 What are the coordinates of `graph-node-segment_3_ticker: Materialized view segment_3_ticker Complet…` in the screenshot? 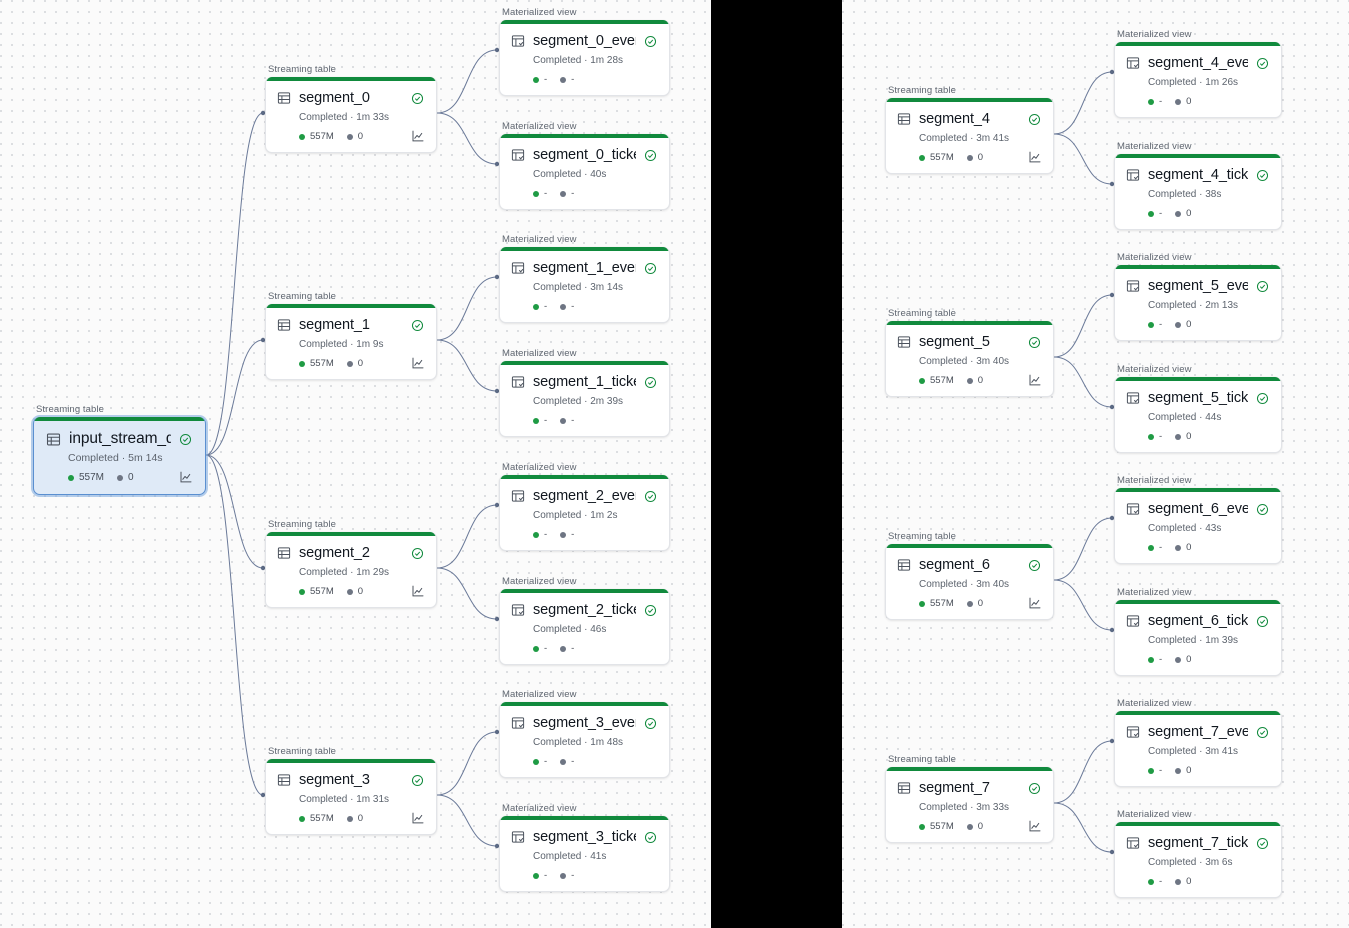 It's located at (584, 847).